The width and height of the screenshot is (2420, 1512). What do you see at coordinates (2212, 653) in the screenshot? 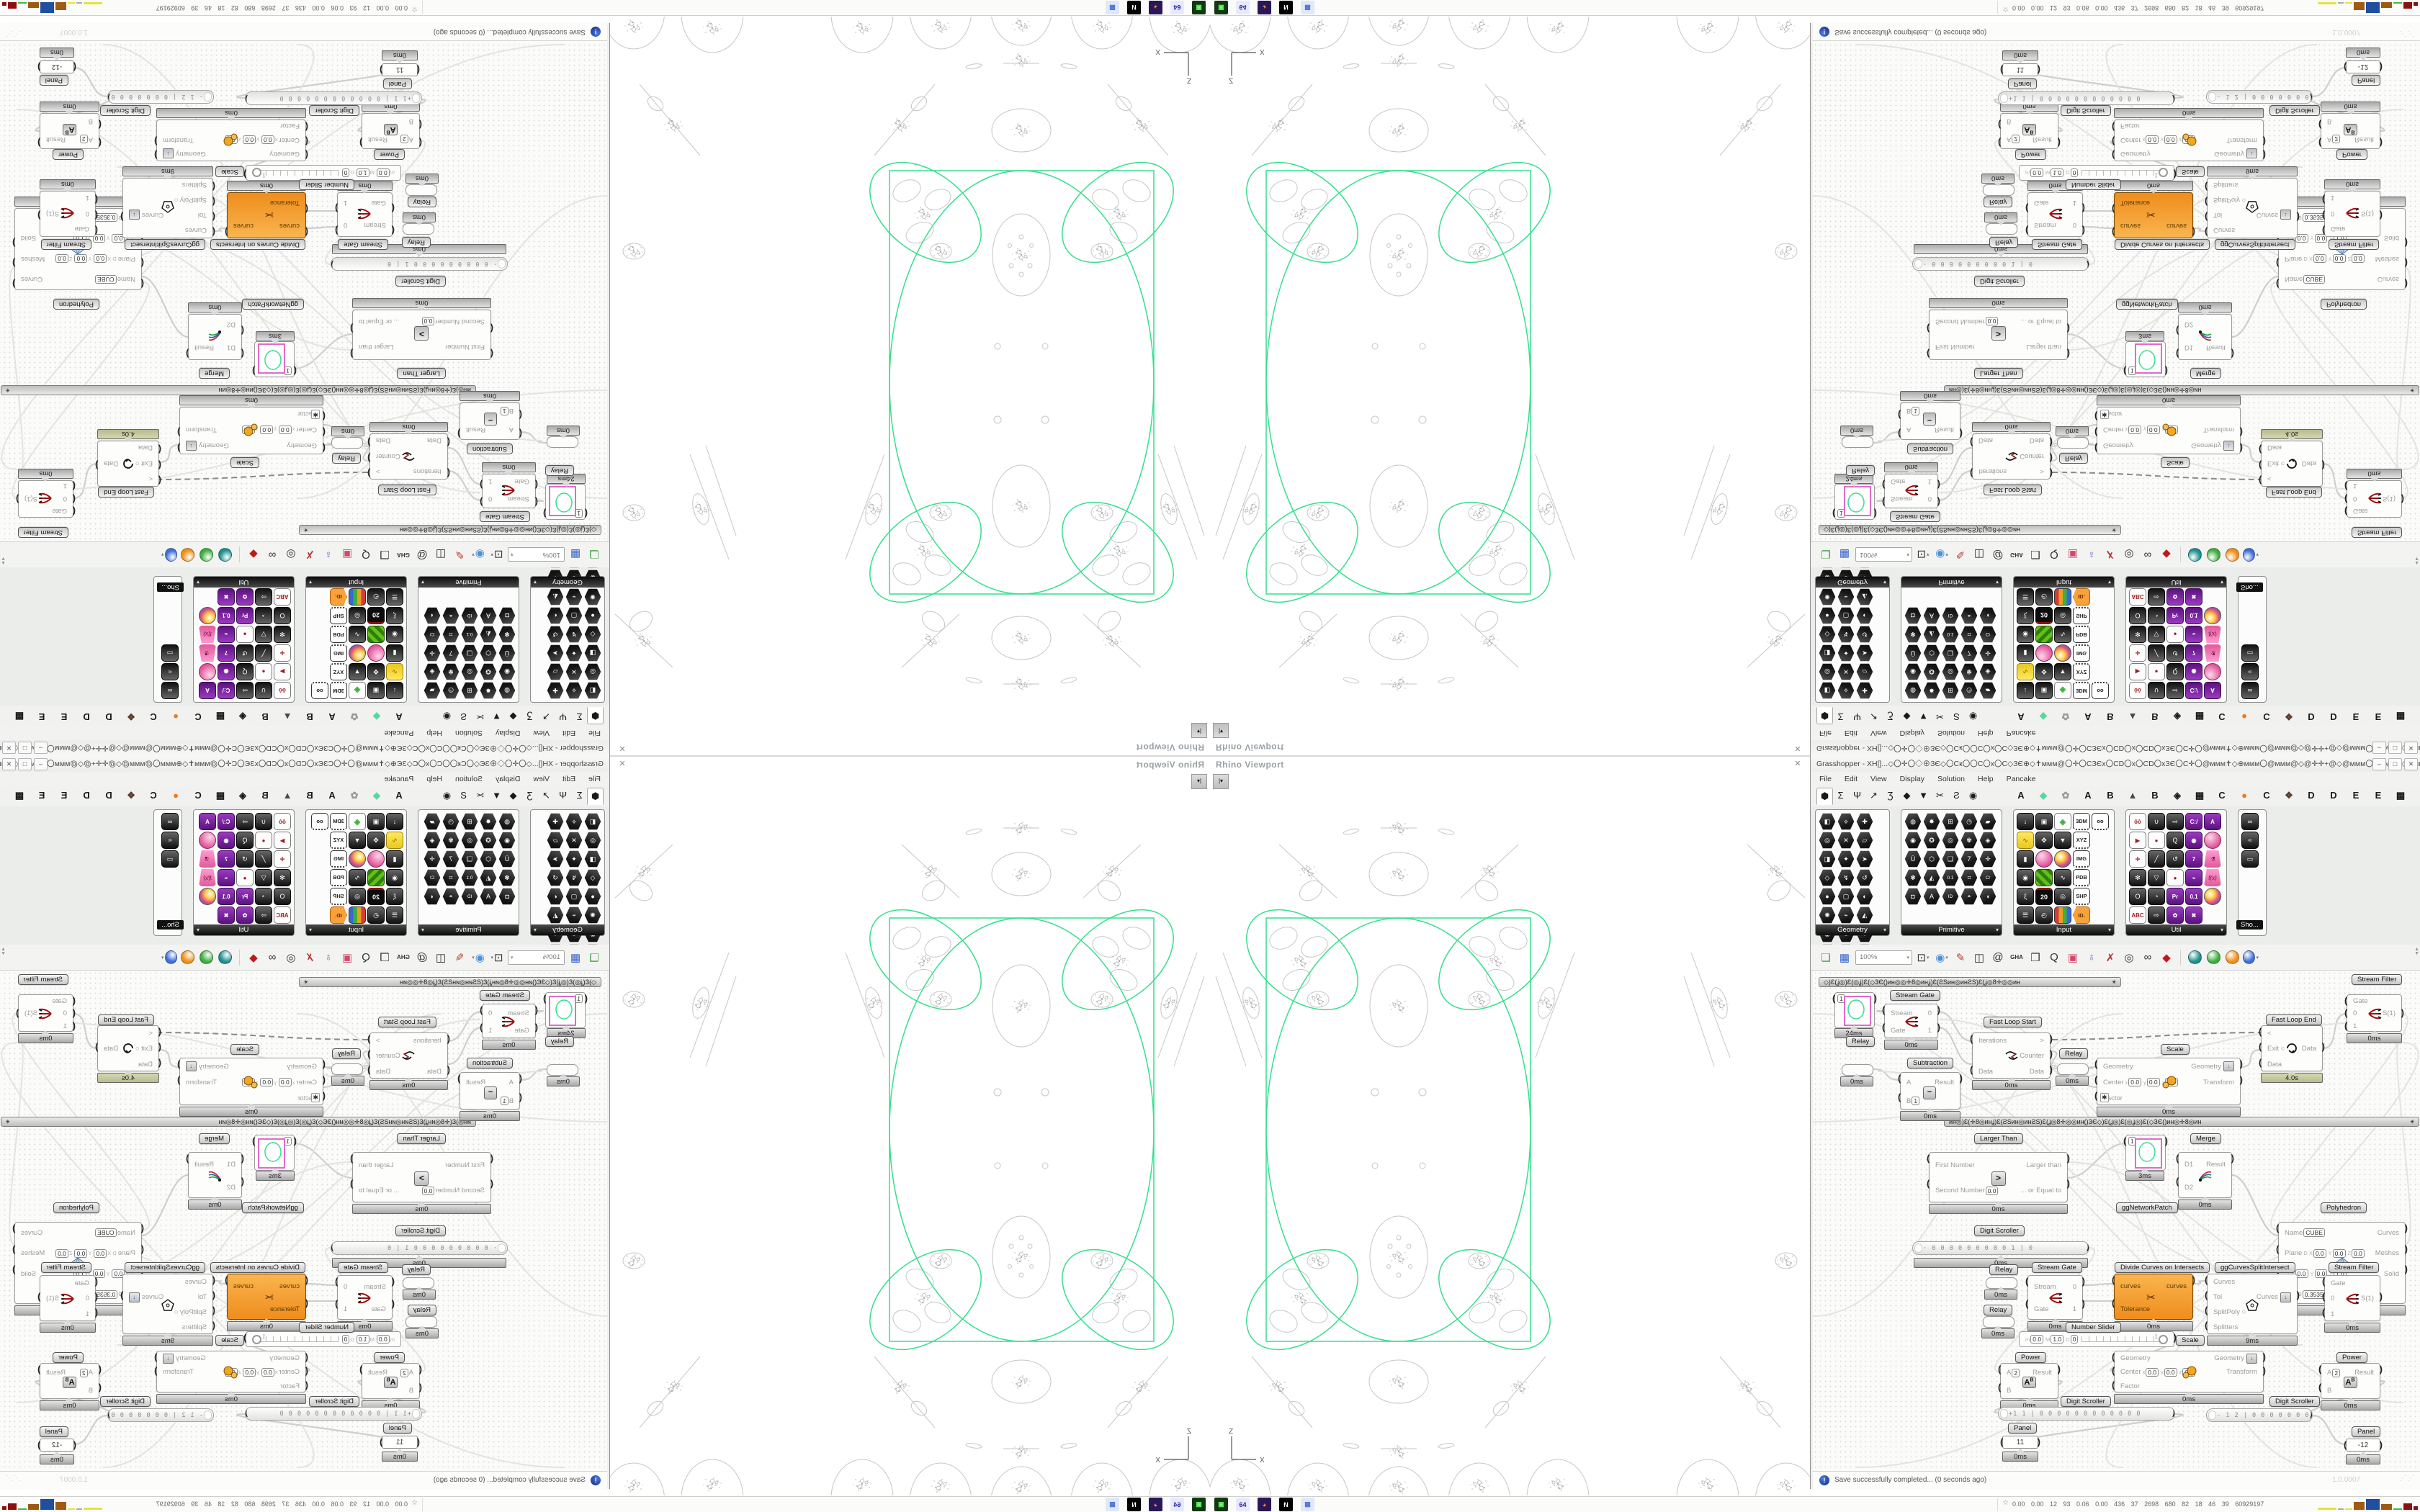
I see `palette-component-icon: ⚗` at bounding box center [2212, 653].